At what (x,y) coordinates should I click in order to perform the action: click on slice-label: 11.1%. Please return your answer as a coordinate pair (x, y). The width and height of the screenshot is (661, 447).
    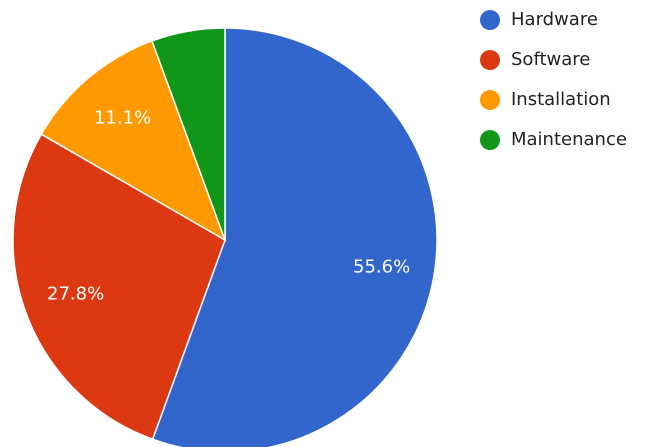
    Looking at the image, I should click on (122, 117).